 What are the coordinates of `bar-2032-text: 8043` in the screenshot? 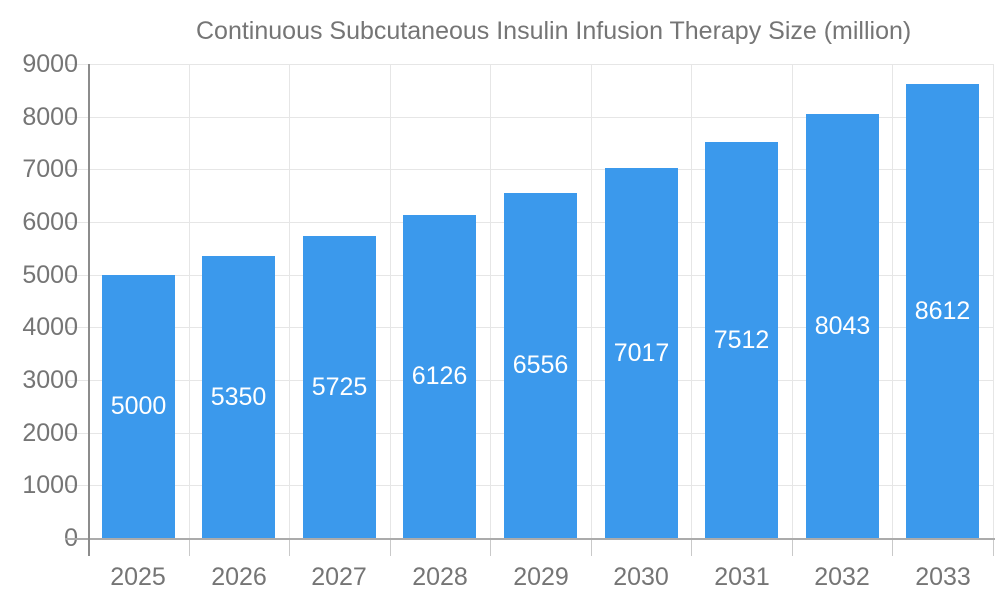 It's located at (842, 325).